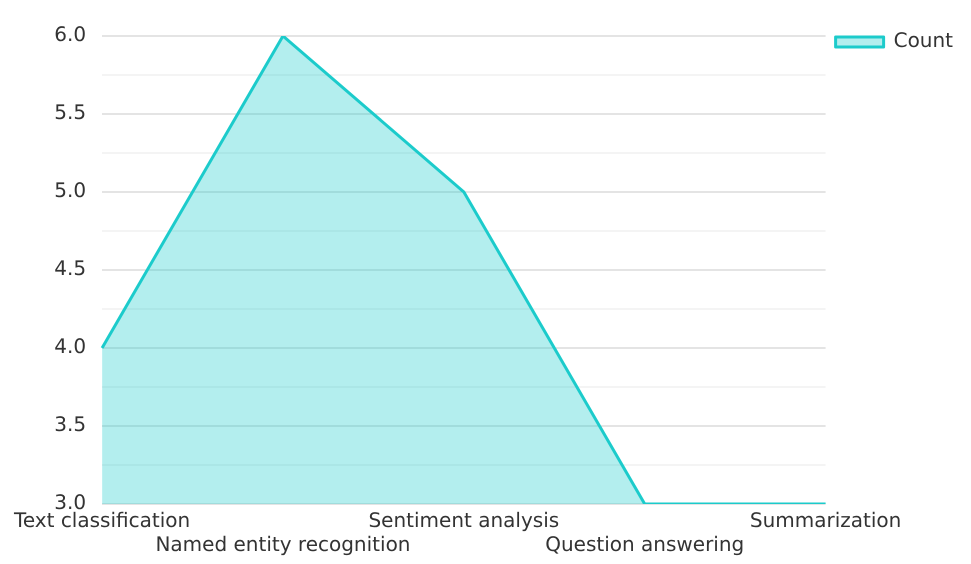 This screenshot has height=564, width=971. I want to click on x-tick-label: Question answering, so click(644, 544).